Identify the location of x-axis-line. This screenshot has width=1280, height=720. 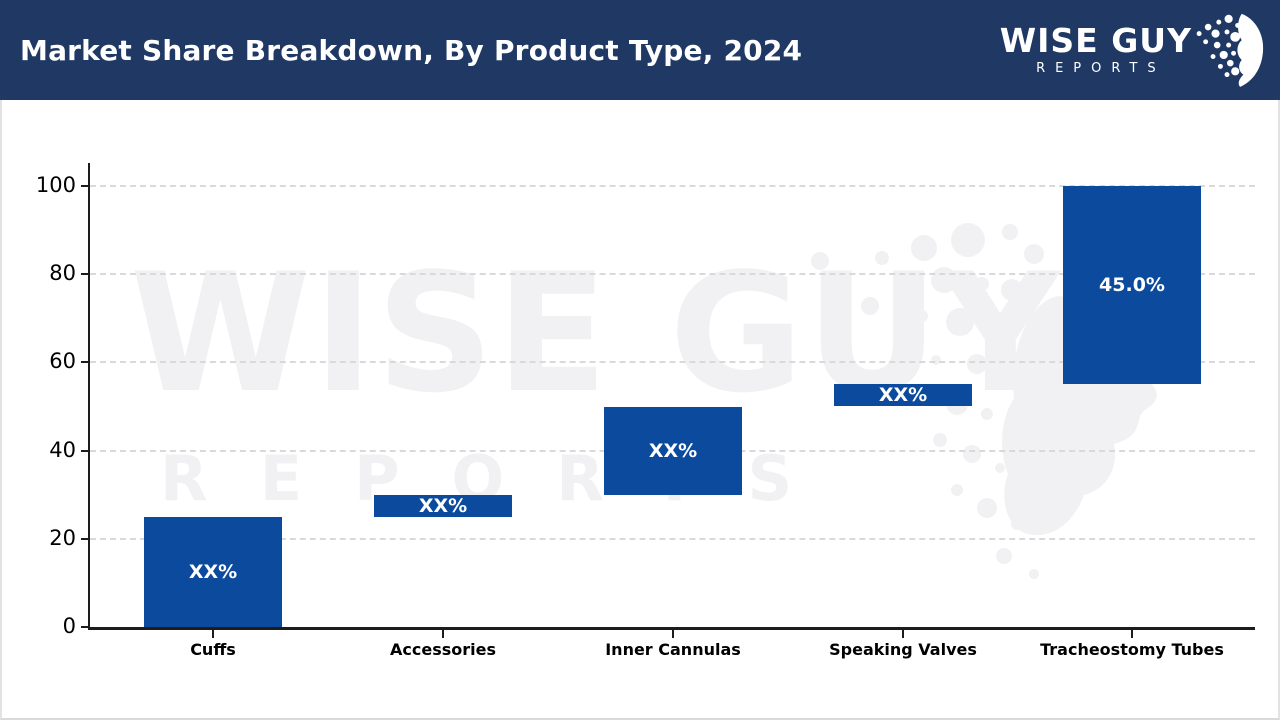
(671, 628).